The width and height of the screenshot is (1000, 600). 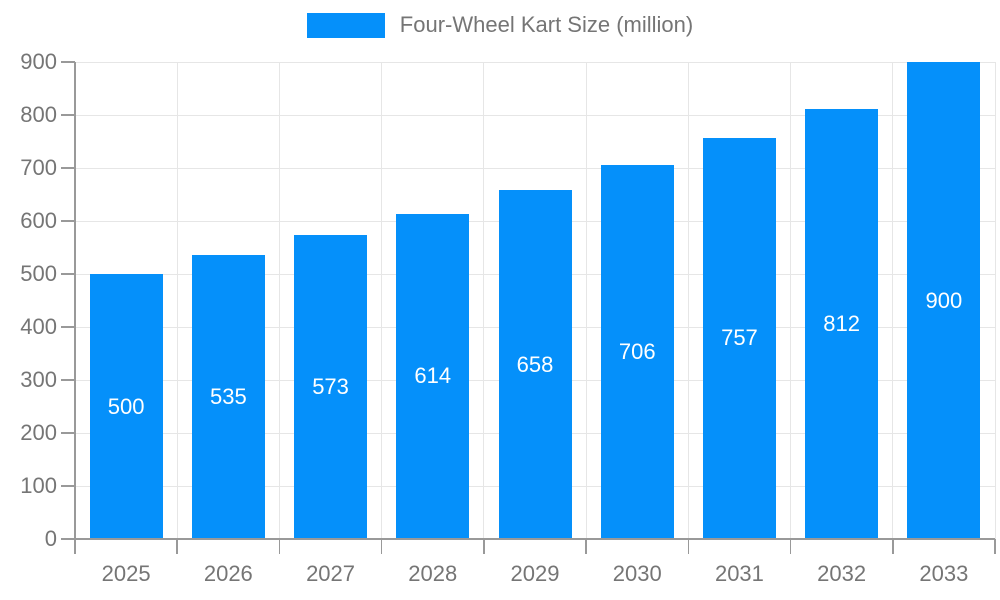 I want to click on y-axis-tick-label: 0, so click(x=50, y=538).